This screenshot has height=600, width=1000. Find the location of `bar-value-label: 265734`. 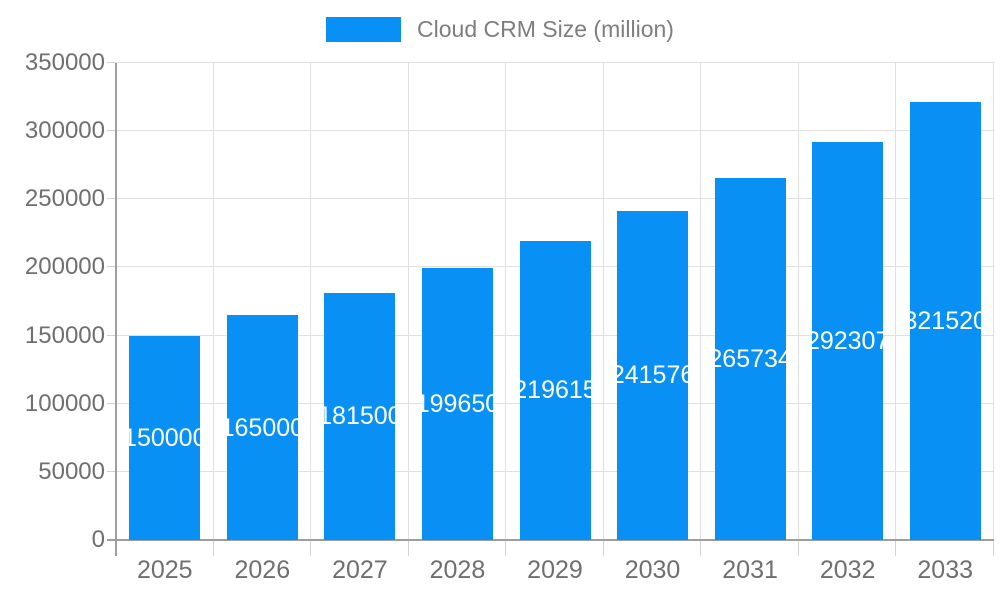

bar-value-label: 265734 is located at coordinates (750, 358).